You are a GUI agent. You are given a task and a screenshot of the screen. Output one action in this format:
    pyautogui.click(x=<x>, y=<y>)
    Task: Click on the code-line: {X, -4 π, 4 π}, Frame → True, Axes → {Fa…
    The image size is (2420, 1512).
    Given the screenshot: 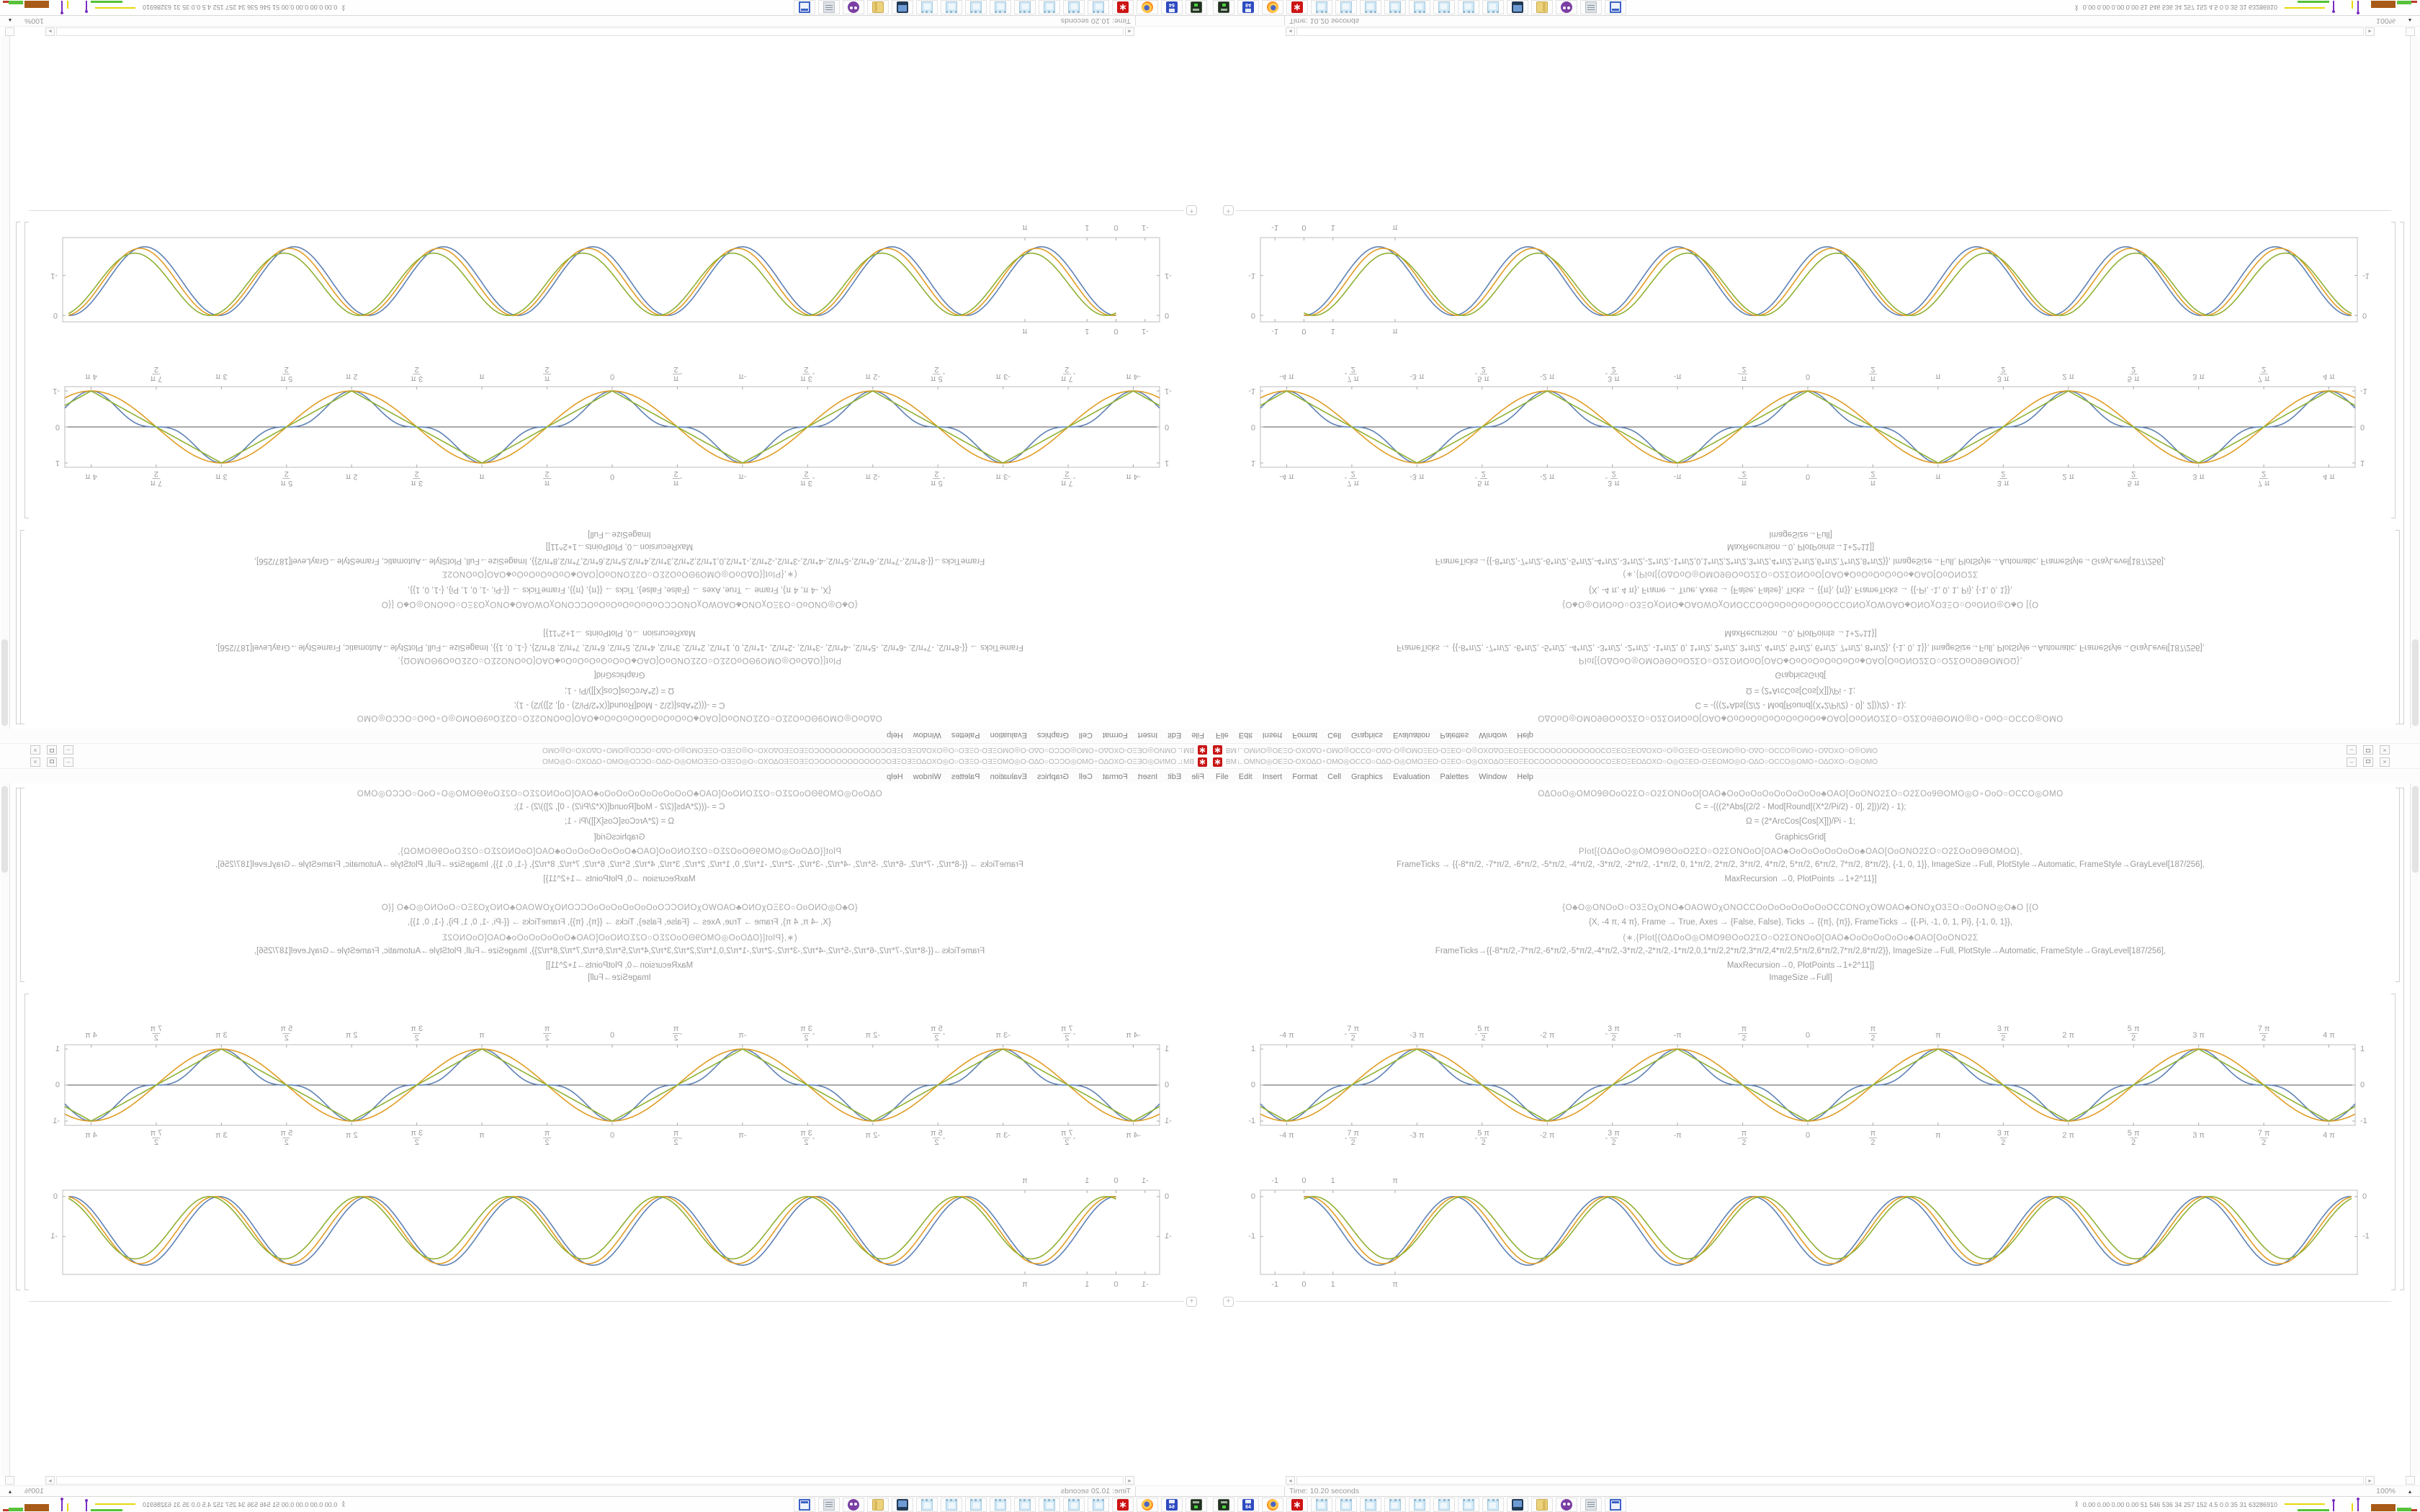 What is the action you would take?
    pyautogui.click(x=619, y=589)
    